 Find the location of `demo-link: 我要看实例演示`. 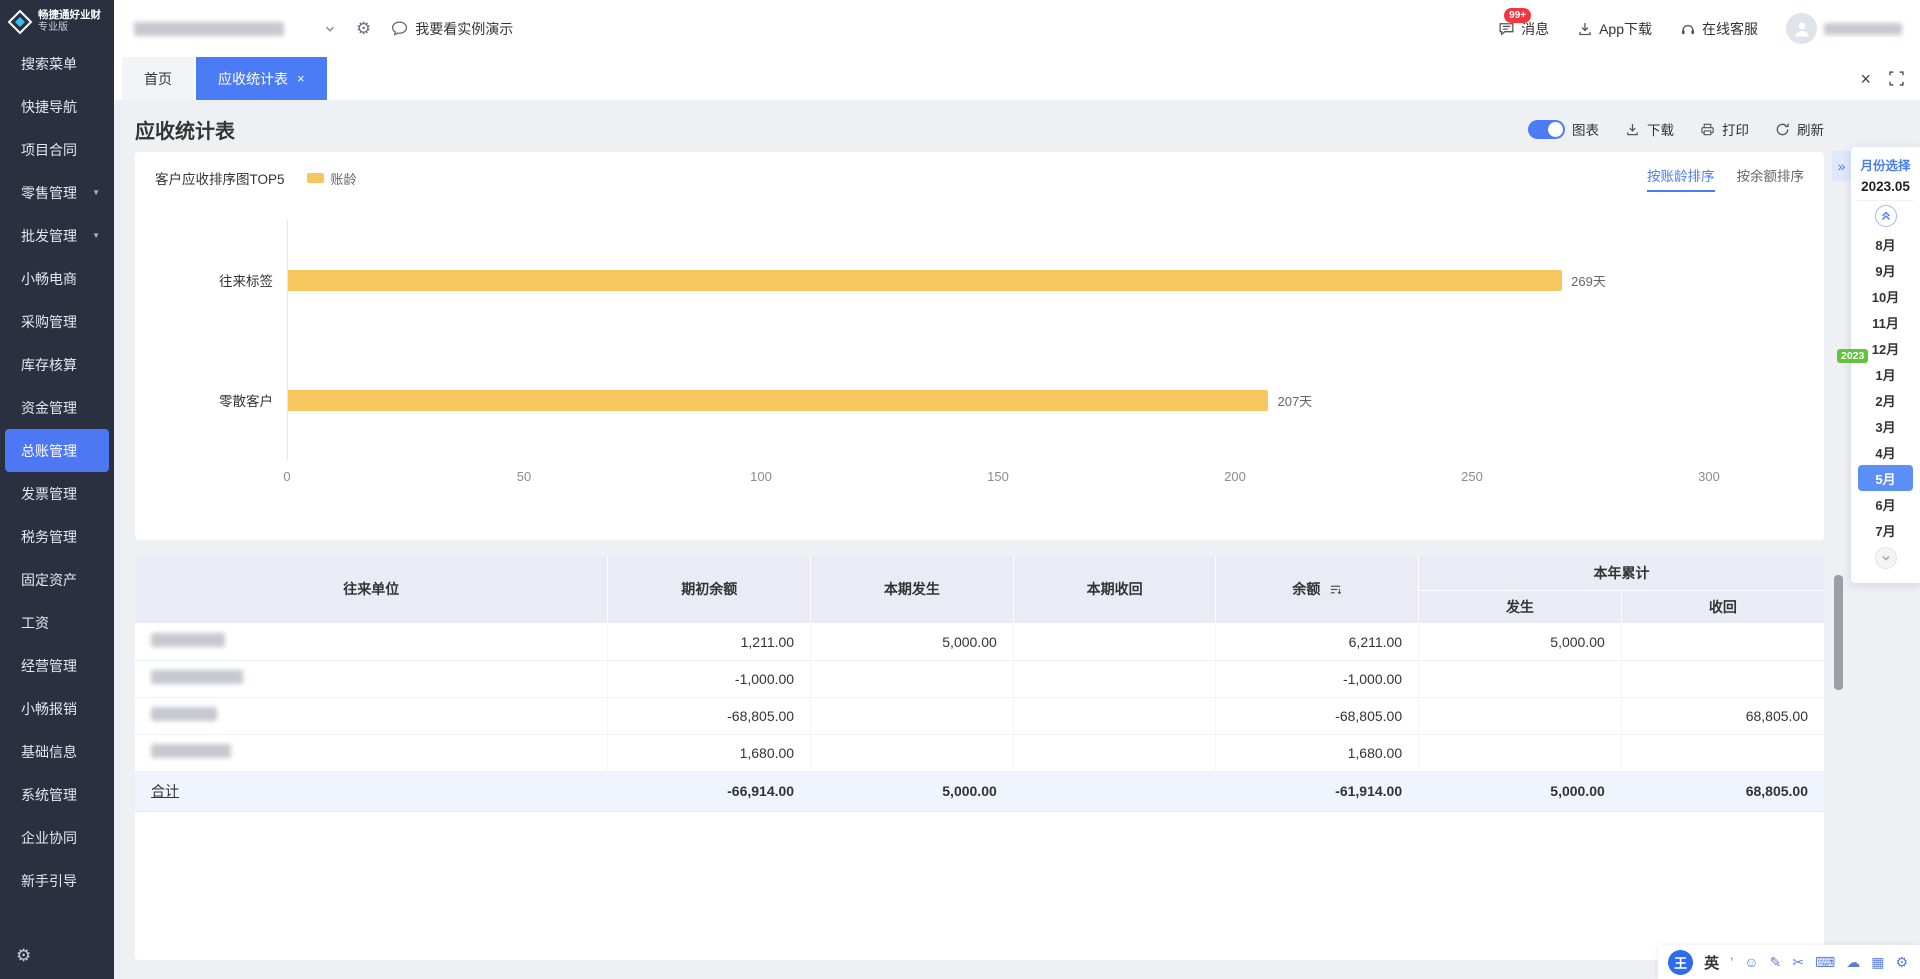

demo-link: 我要看实例演示 is located at coordinates (452, 29).